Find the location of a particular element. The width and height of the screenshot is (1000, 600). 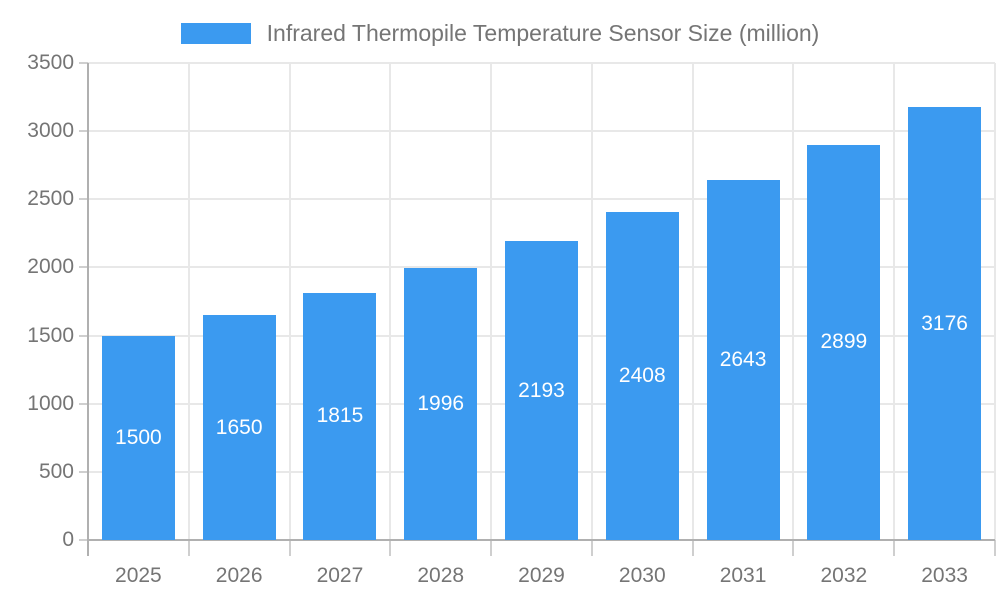

x-axis-label: 2032 is located at coordinates (844, 575).